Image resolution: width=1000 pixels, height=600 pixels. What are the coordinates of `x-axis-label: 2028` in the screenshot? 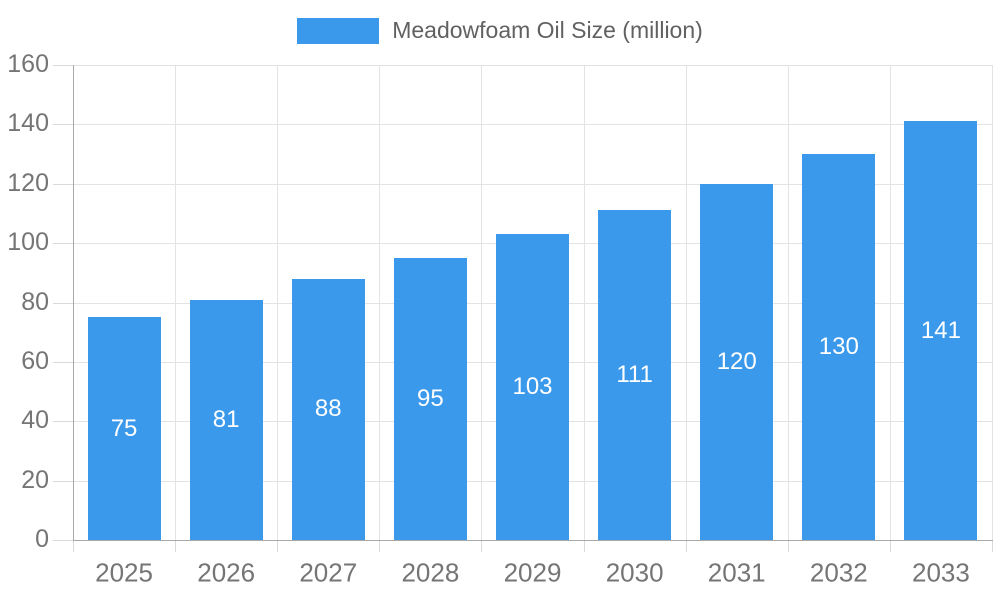 It's located at (430, 572).